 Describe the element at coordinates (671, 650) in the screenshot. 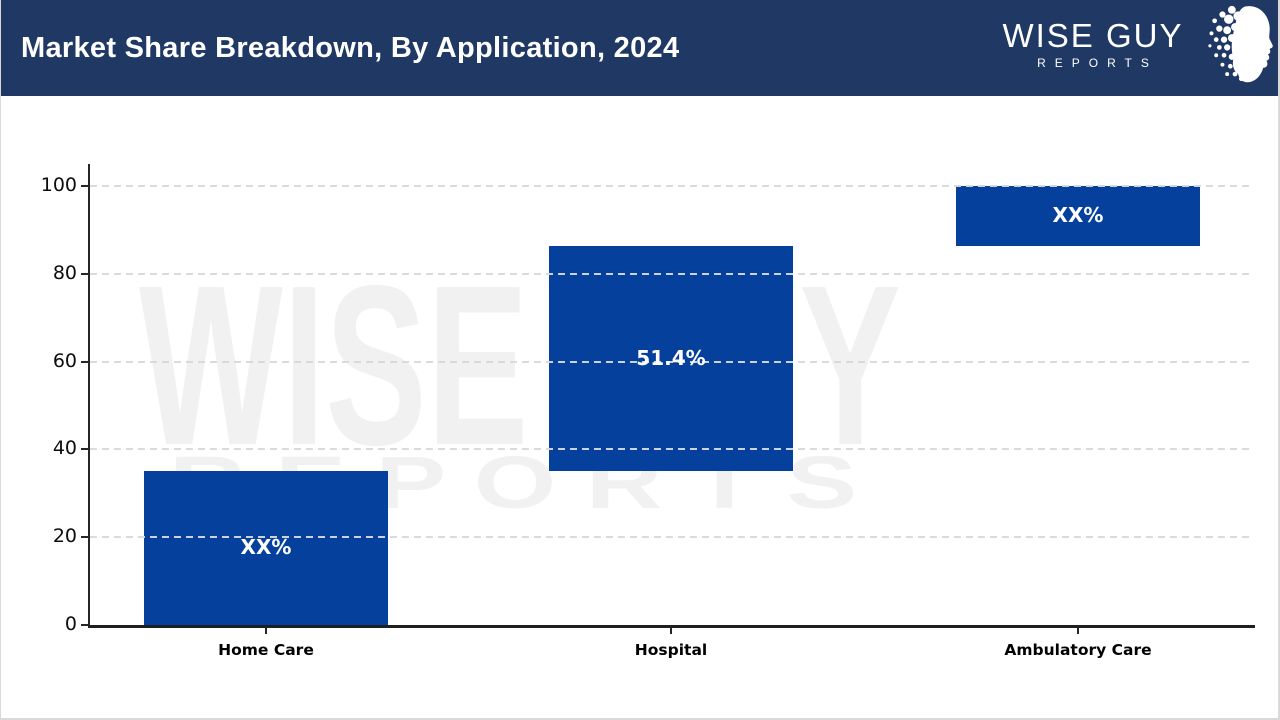

I see `x-category-label-hospital: Hospital` at that location.